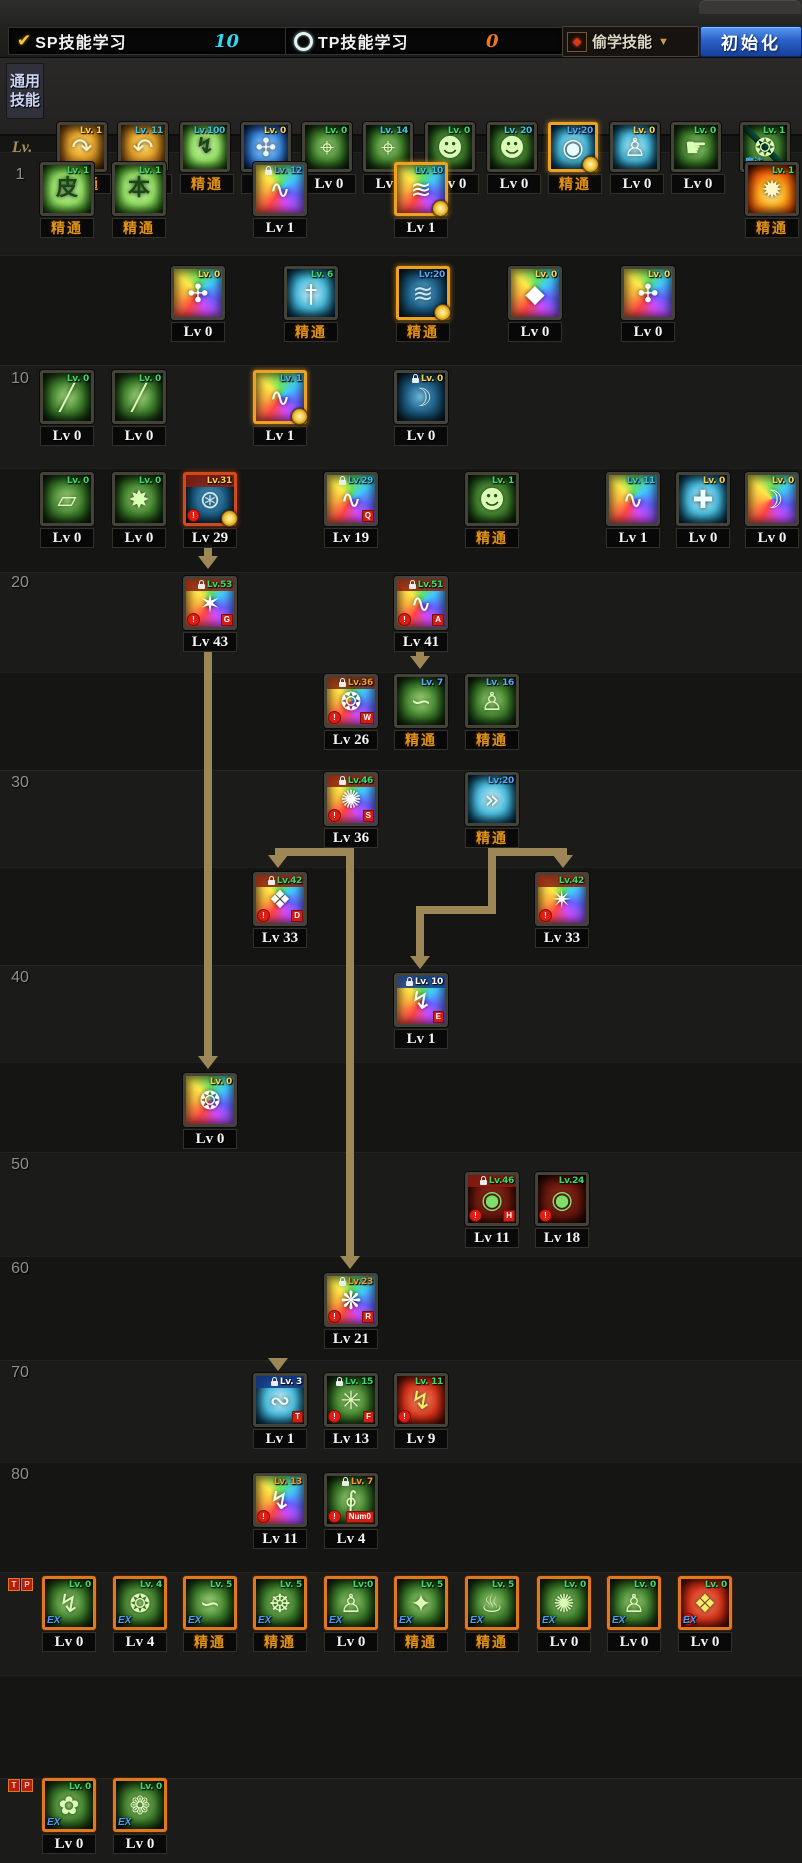 The width and height of the screenshot is (802, 1863). Describe the element at coordinates (705, 1614) in the screenshot. I see `skill-icon: ❖ Lv. 0! EX Lv 0` at that location.